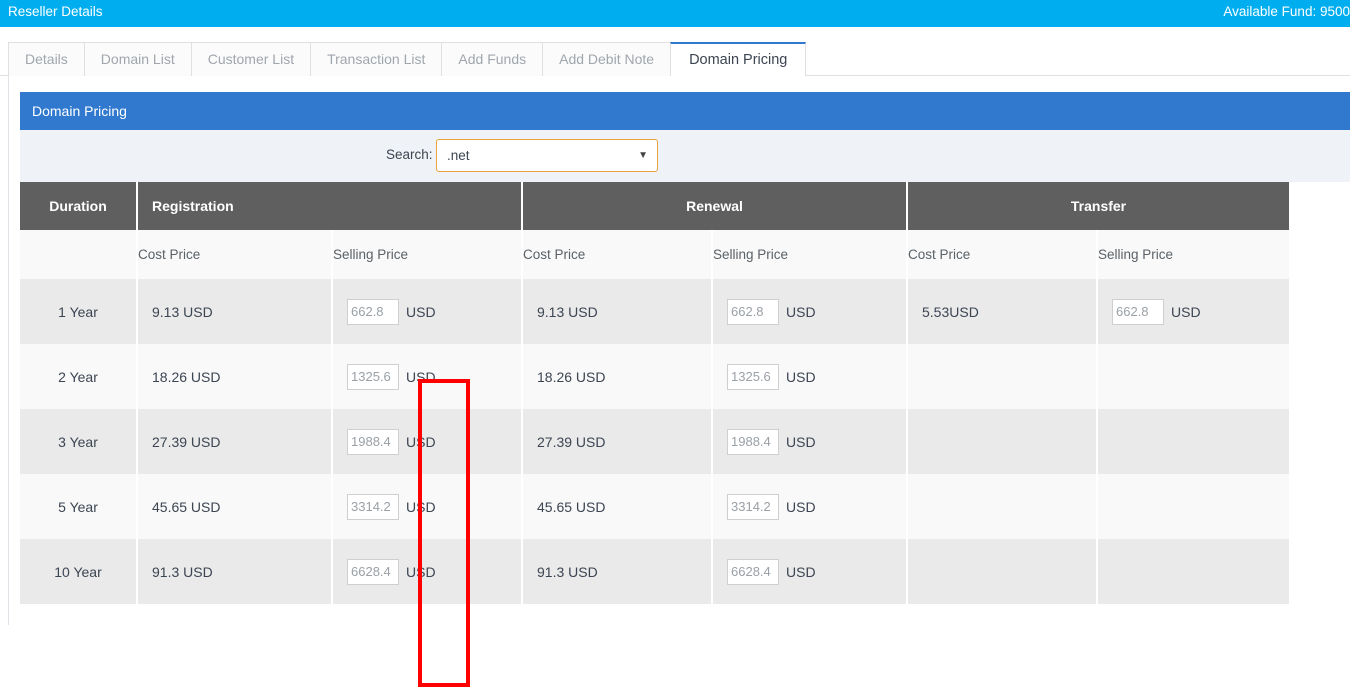 The height and width of the screenshot is (687, 1350). Describe the element at coordinates (1002, 311) in the screenshot. I see `cell-transfer-cost-price: 5.53USD` at that location.